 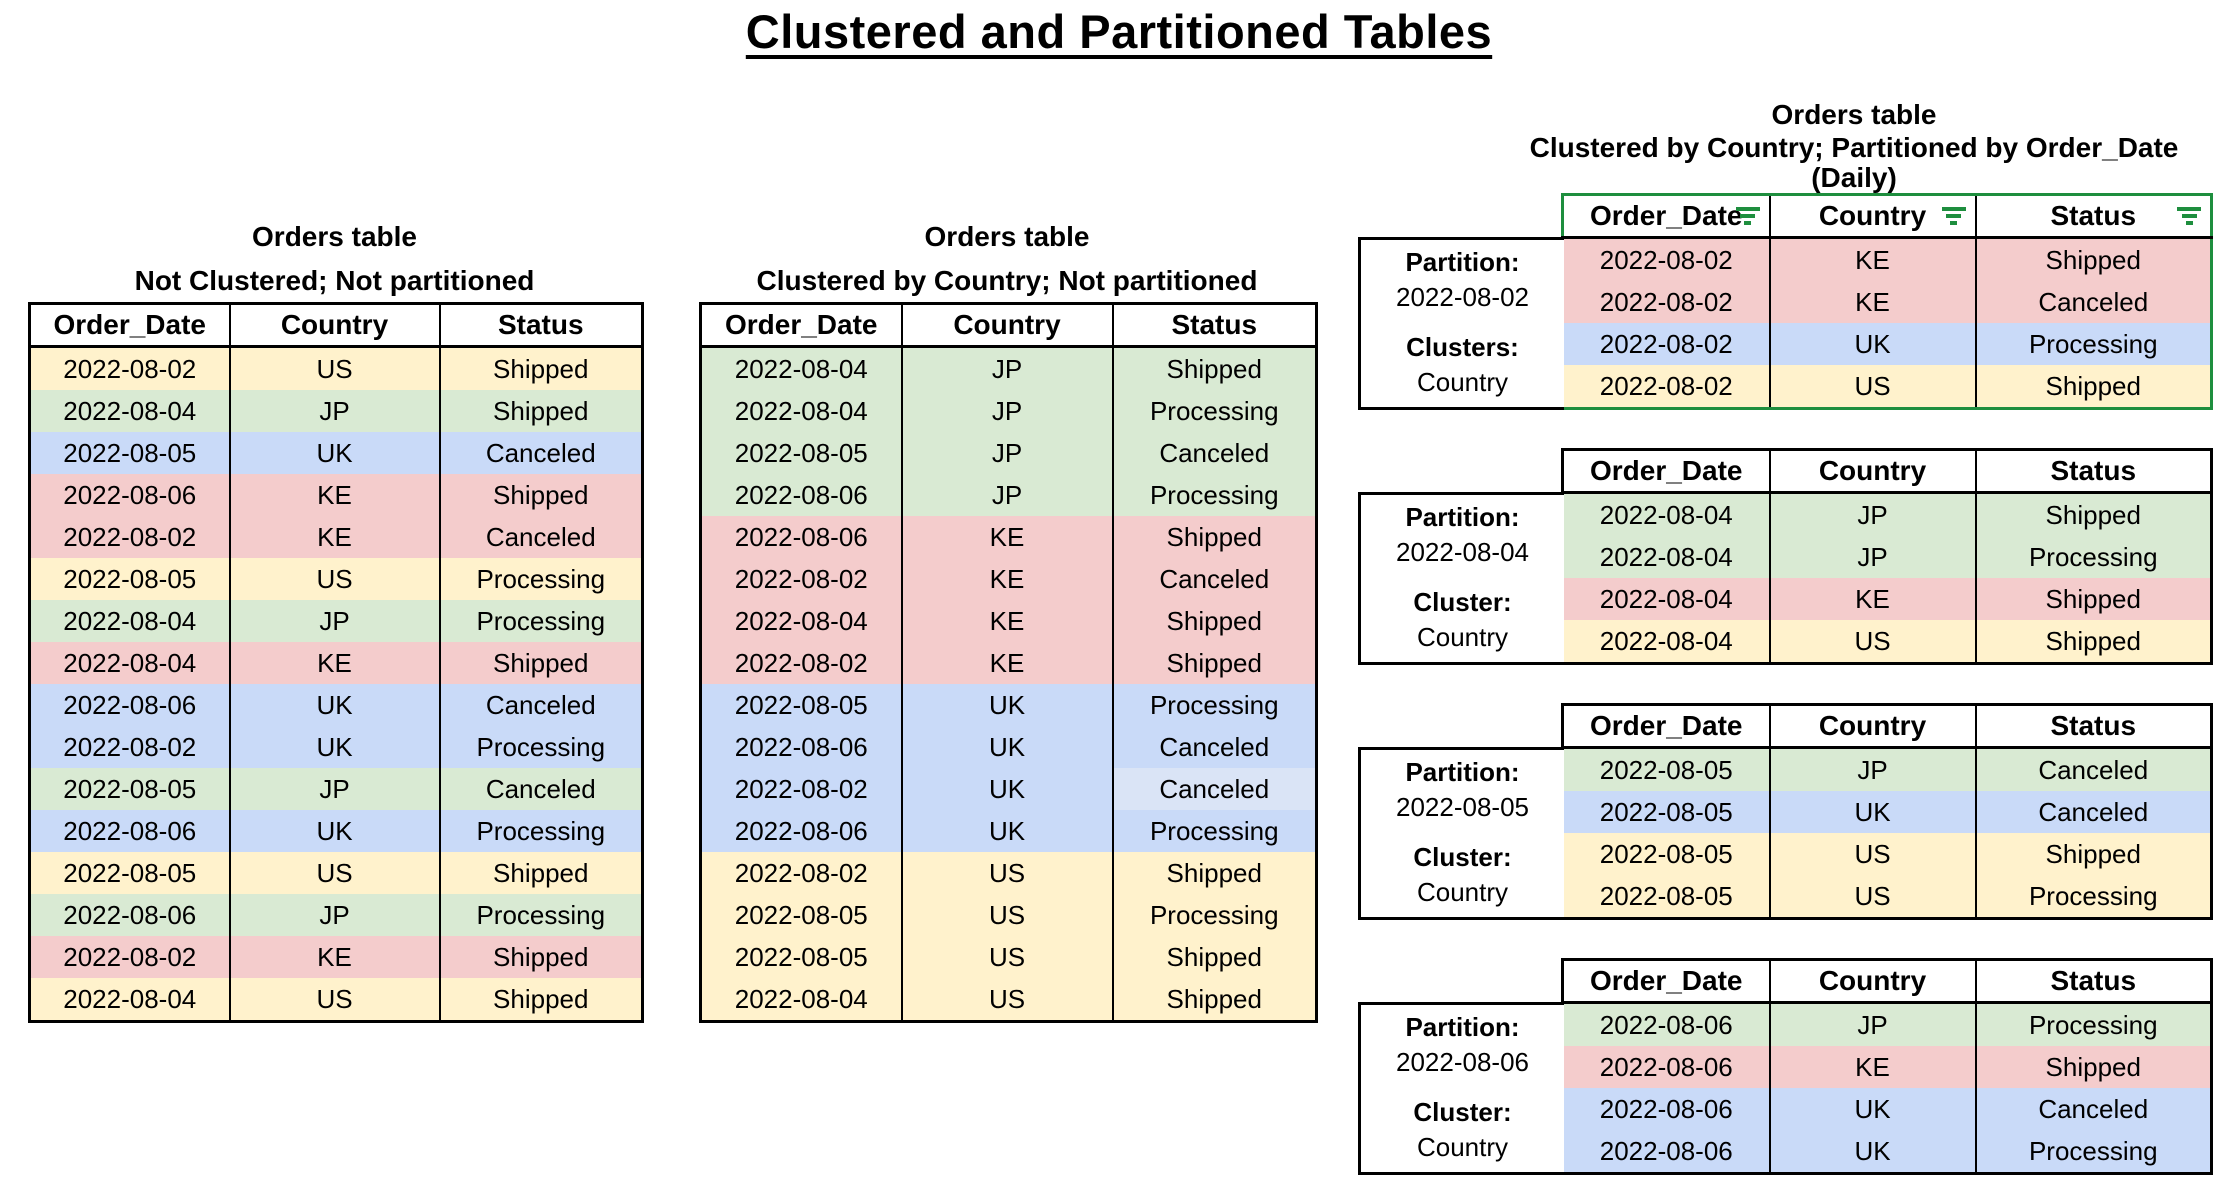 I want to click on column-header-order-date: Order_Date, so click(x=1666, y=981).